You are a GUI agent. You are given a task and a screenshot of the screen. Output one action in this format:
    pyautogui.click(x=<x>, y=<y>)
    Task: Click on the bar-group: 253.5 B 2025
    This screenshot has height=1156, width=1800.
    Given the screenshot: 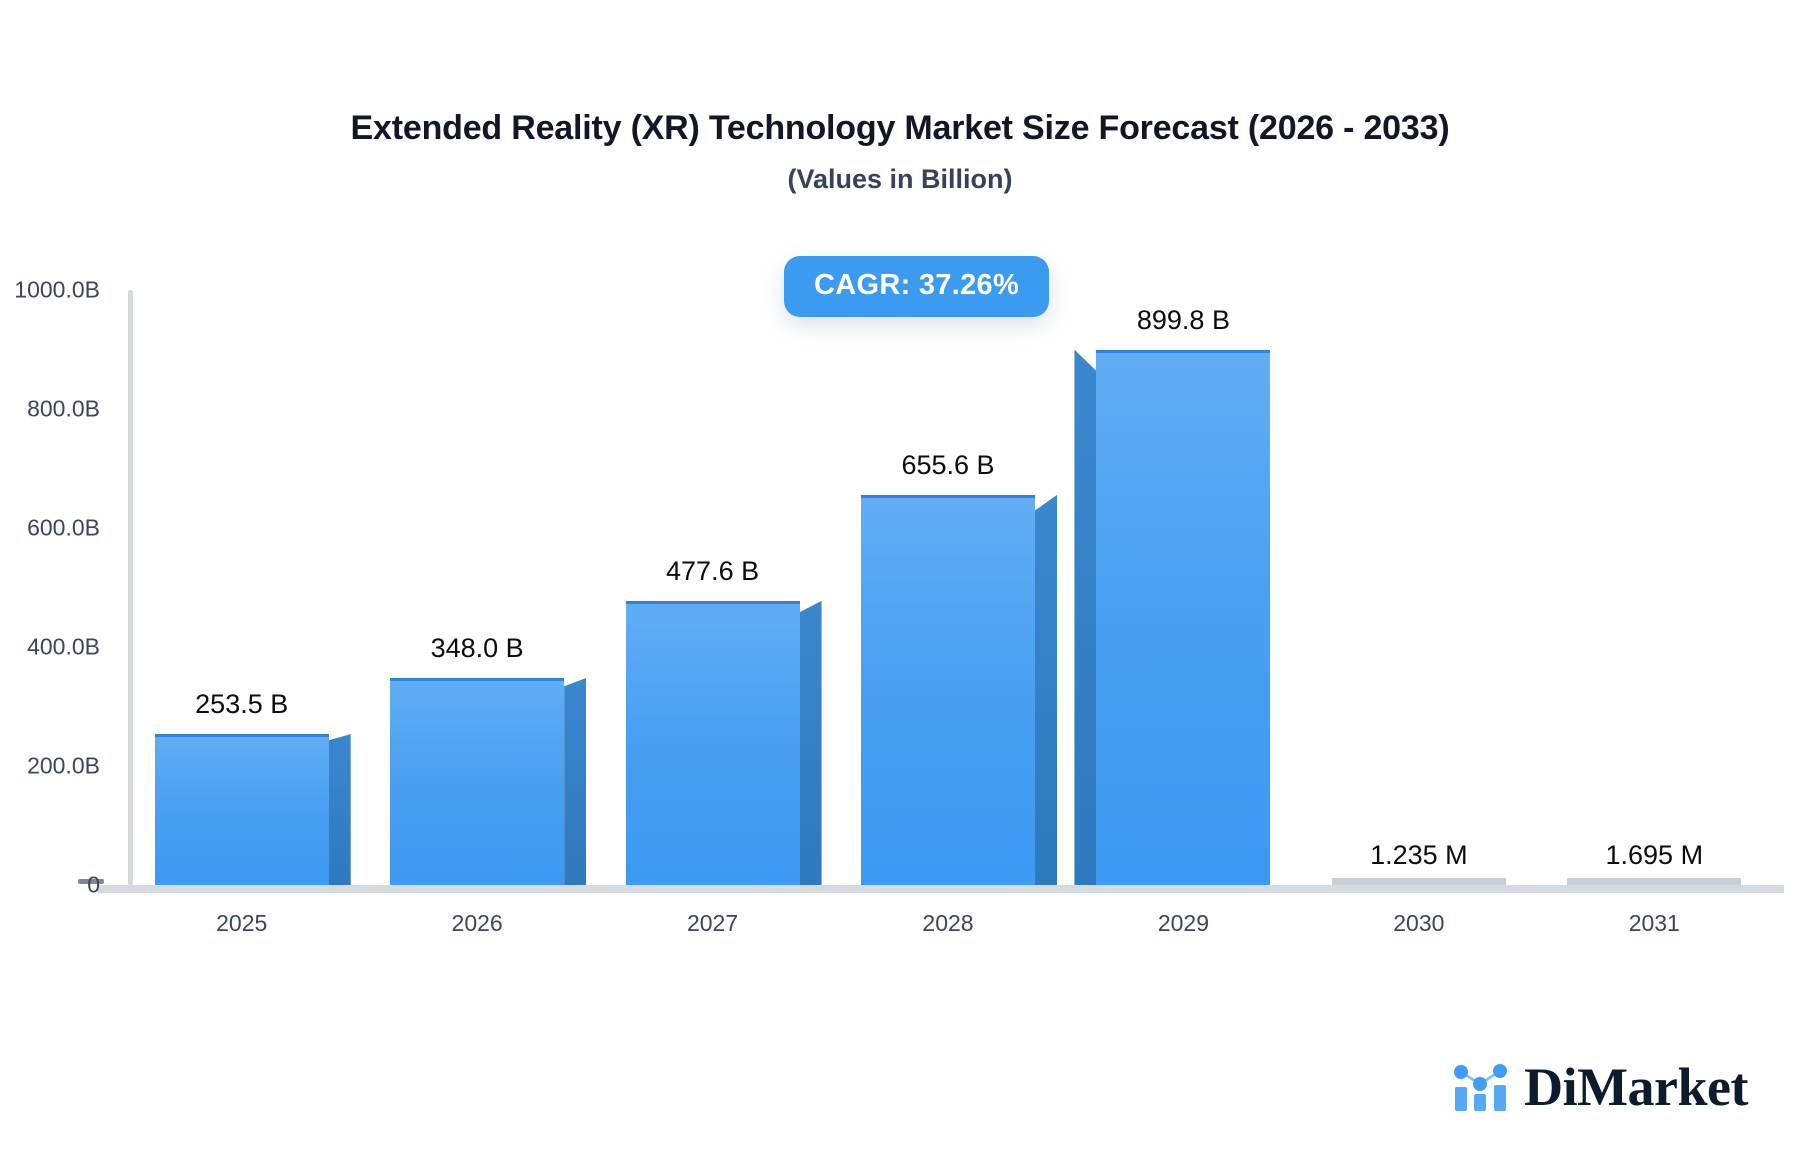 What is the action you would take?
    pyautogui.click(x=252, y=613)
    